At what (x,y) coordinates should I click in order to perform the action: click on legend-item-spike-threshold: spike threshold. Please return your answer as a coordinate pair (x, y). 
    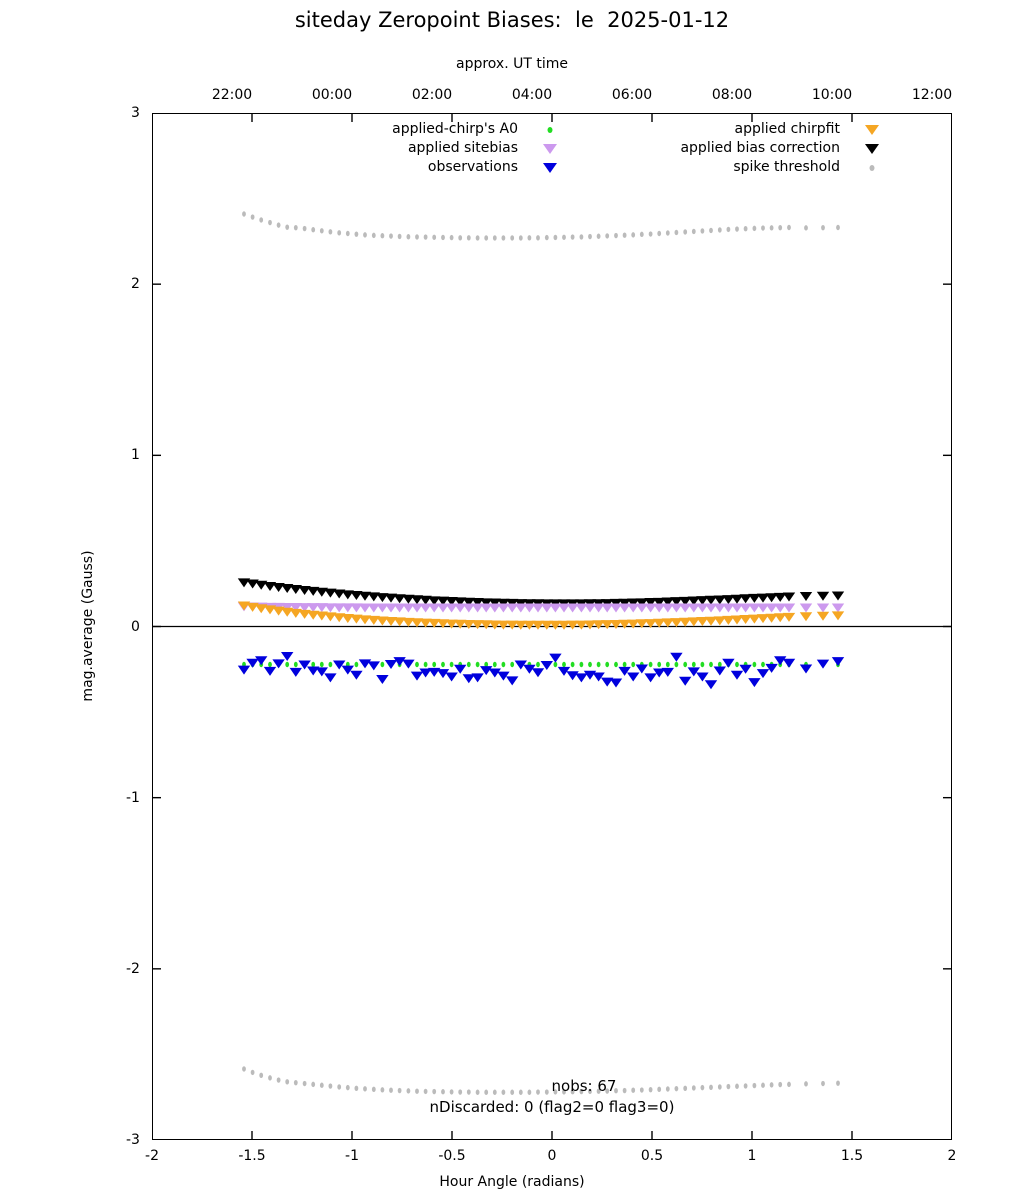
    Looking at the image, I should click on (732, 167).